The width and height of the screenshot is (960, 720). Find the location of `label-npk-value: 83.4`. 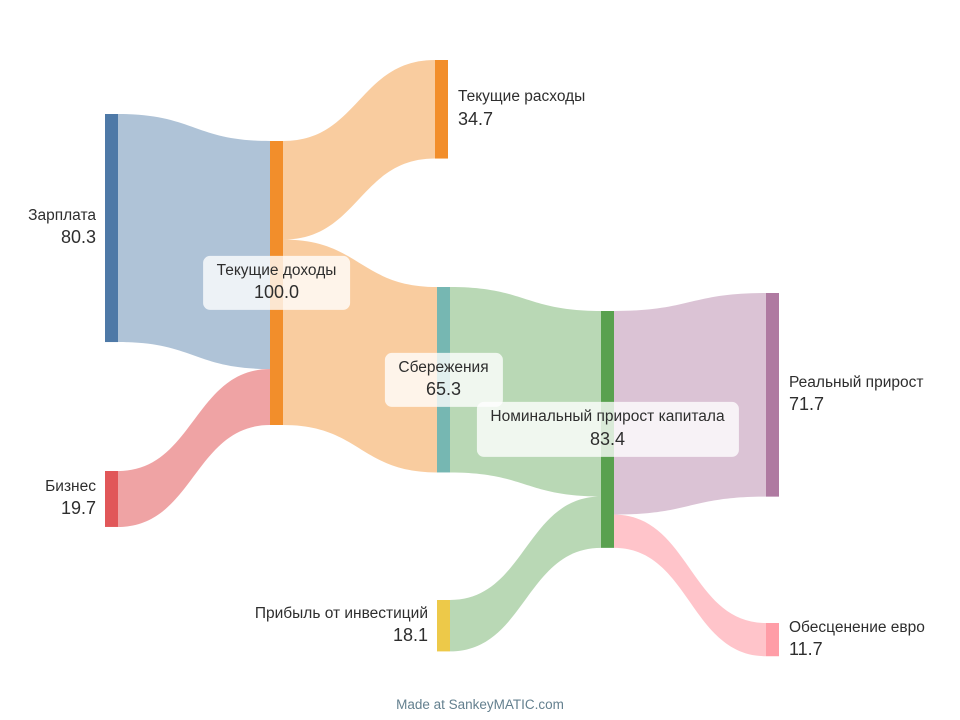

label-npk-value: 83.4 is located at coordinates (607, 438).